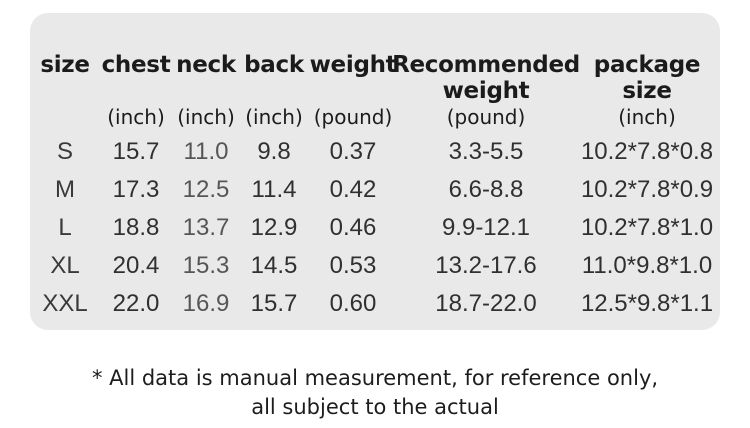  I want to click on cell-size: M, so click(65, 189).